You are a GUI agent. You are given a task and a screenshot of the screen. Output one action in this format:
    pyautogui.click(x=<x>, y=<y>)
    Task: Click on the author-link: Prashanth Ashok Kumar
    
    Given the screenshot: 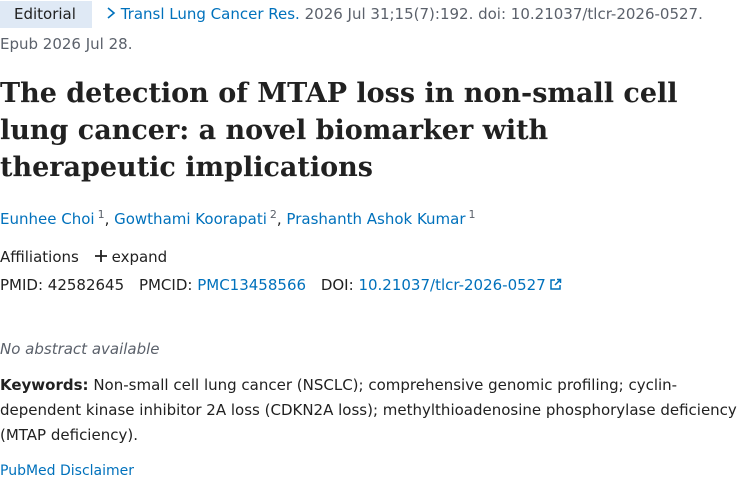 What is the action you would take?
    pyautogui.click(x=376, y=219)
    